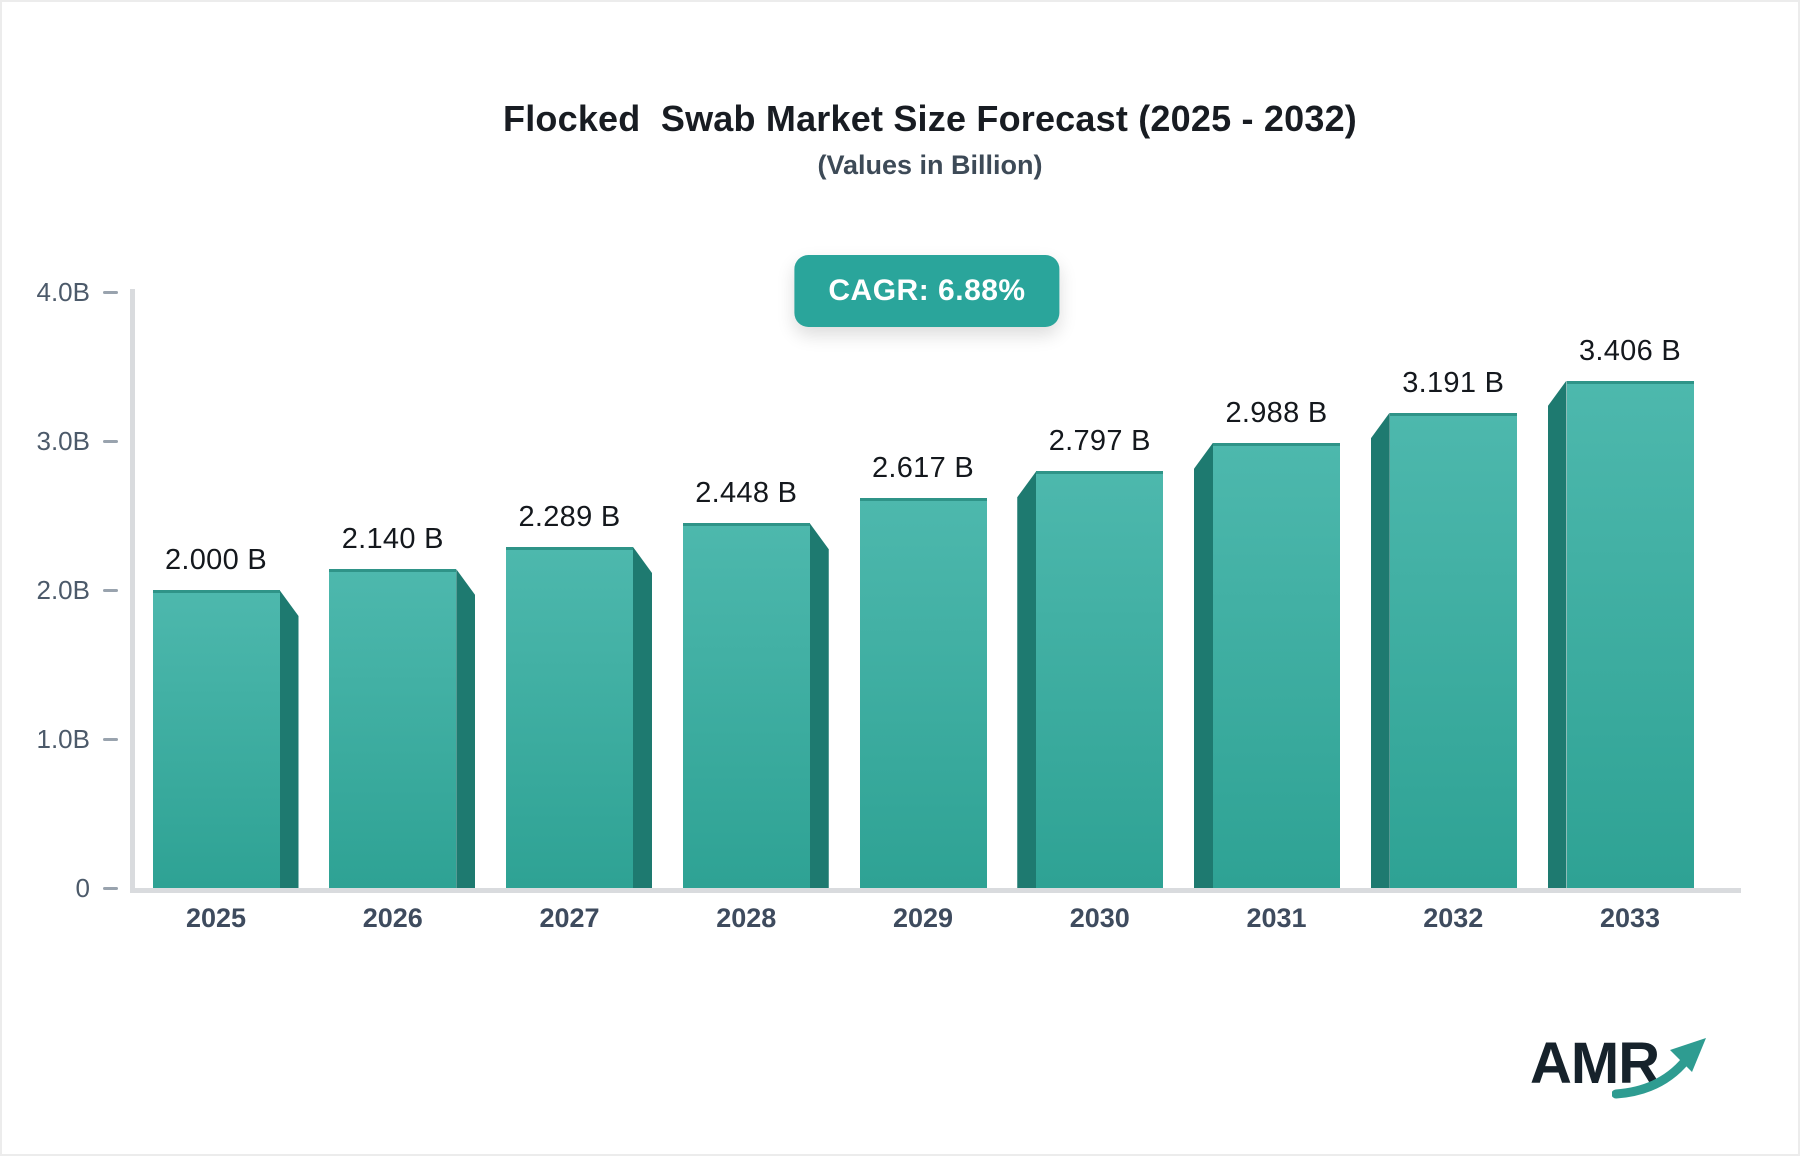 This screenshot has width=1800, height=1156. I want to click on x-tick-label-2033: 2033, so click(1630, 918).